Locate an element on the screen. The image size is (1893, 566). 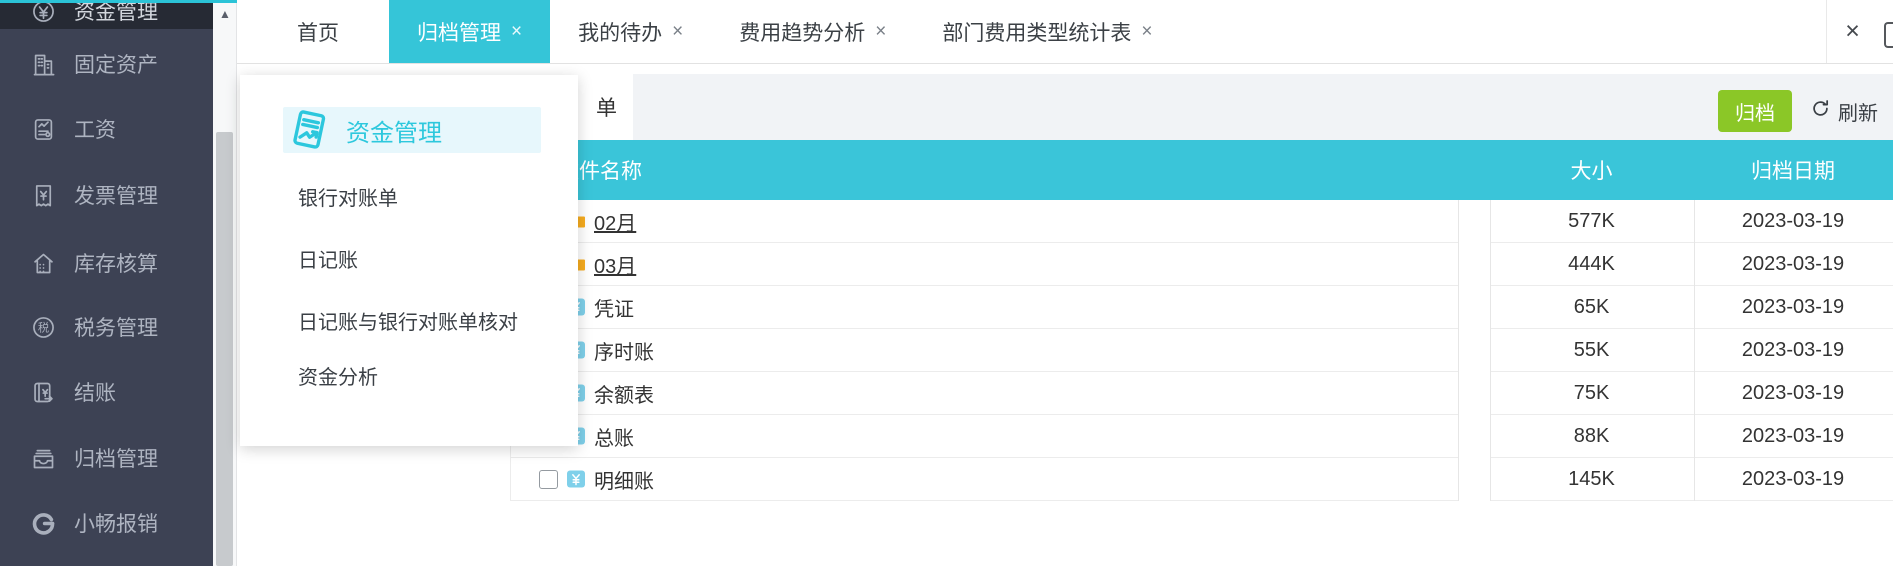
sidebar-item-fixed-assets: 固定资产 is located at coordinates (106, 64).